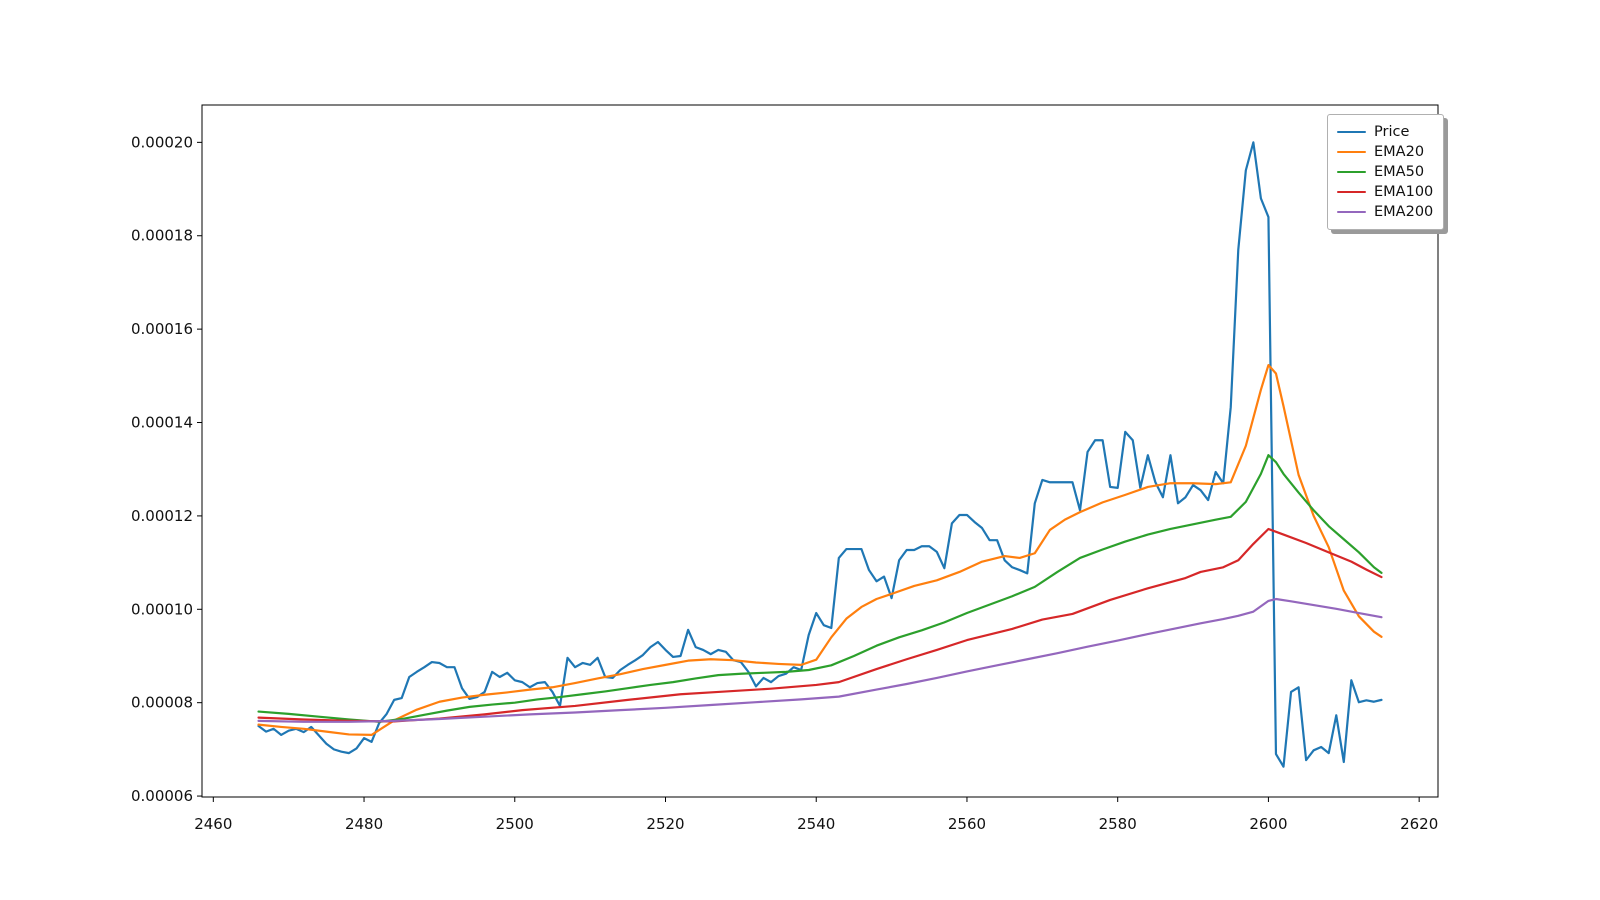 This screenshot has width=1600, height=900. Describe the element at coordinates (162, 609) in the screenshot. I see `y-tick-label: 0.00010` at that location.